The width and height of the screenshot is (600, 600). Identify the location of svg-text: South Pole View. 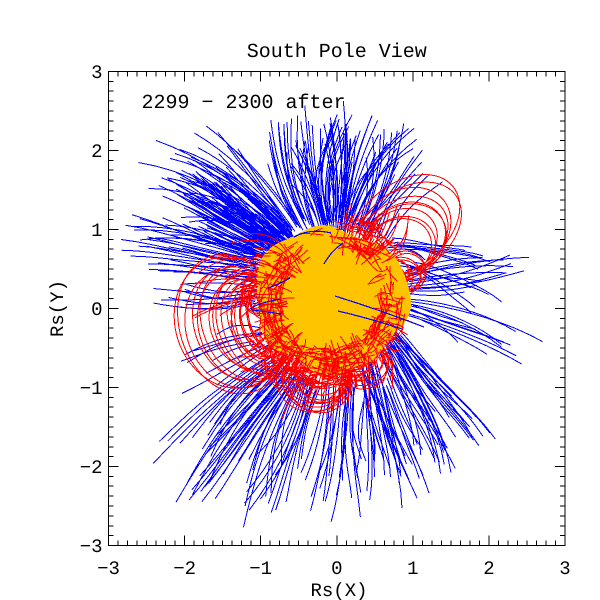
(337, 52).